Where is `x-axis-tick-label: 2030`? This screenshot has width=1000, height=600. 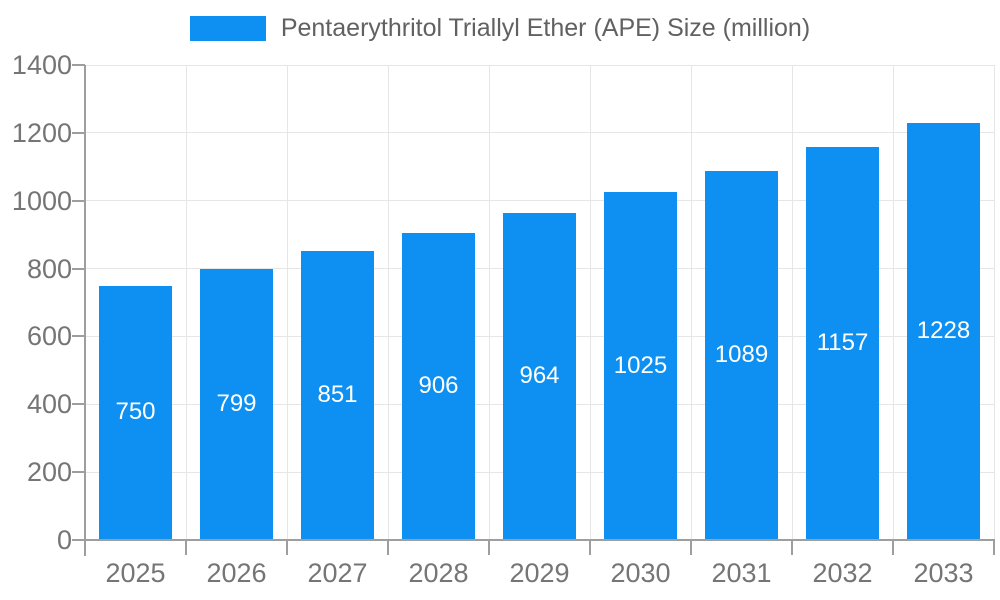
x-axis-tick-label: 2030 is located at coordinates (640, 573).